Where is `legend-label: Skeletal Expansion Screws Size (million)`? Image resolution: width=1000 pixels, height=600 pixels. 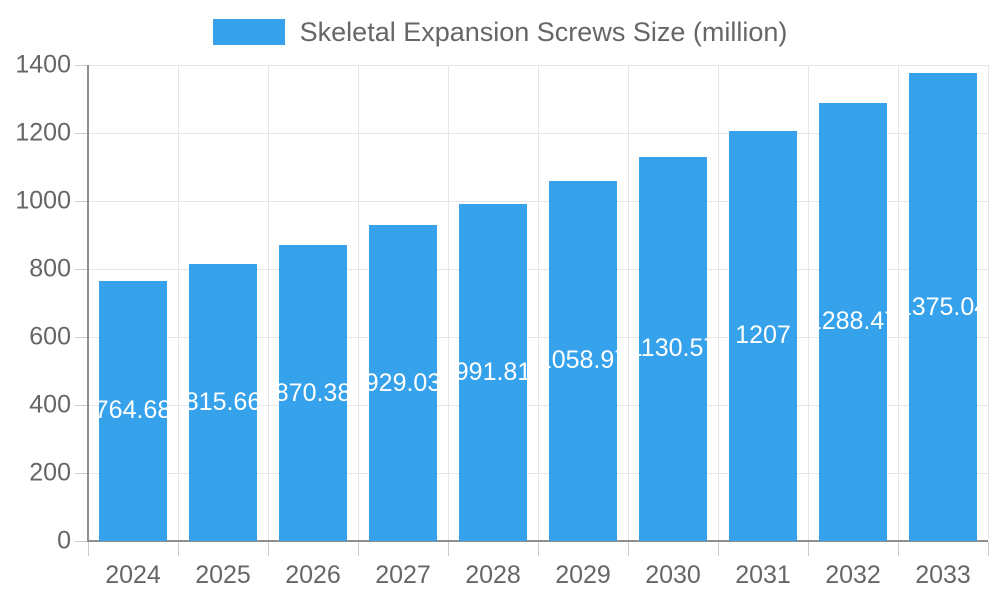 legend-label: Skeletal Expansion Screws Size (million) is located at coordinates (543, 32).